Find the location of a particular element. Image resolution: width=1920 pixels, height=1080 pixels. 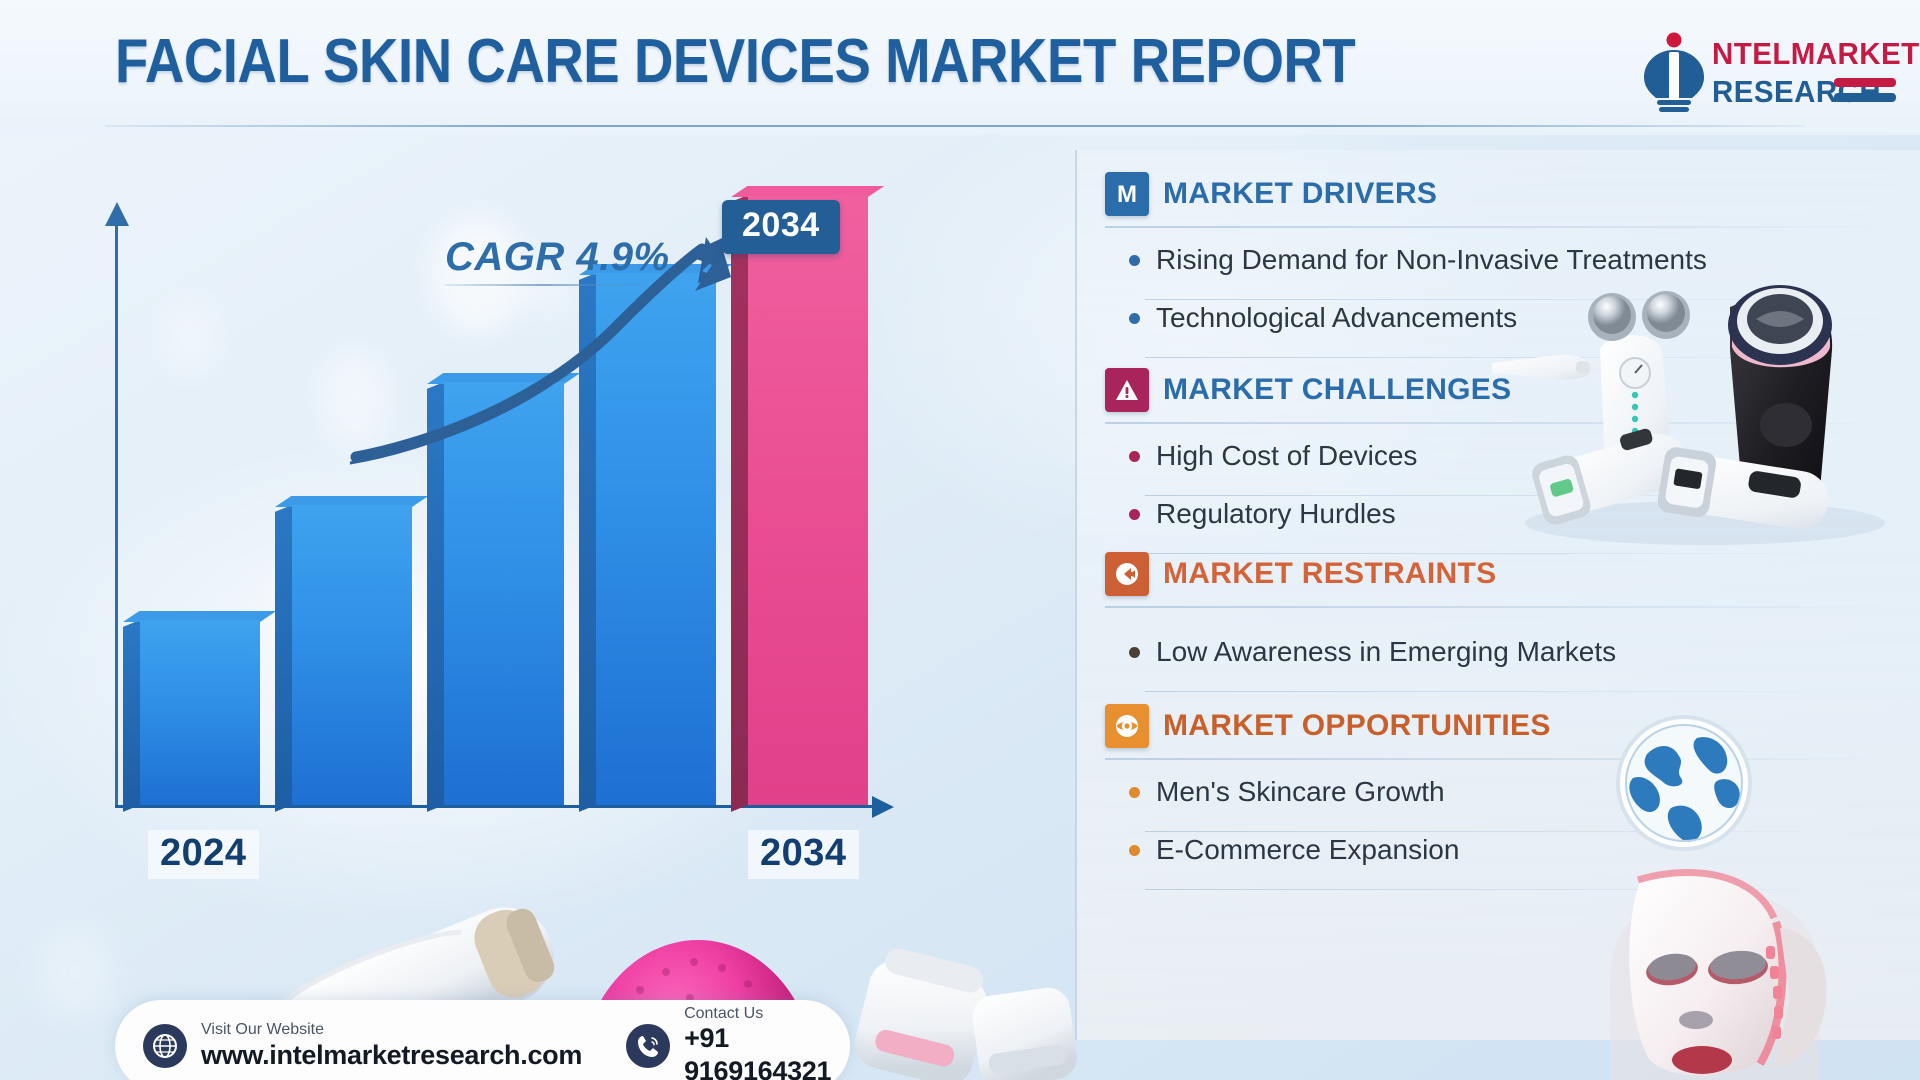

contact-info: Contact Us +91 9169164321 is located at coordinates (738, 1042).